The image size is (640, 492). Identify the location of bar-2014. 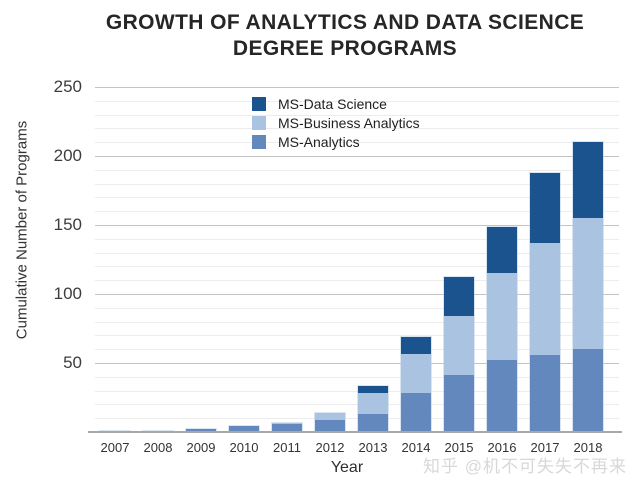
(416, 384).